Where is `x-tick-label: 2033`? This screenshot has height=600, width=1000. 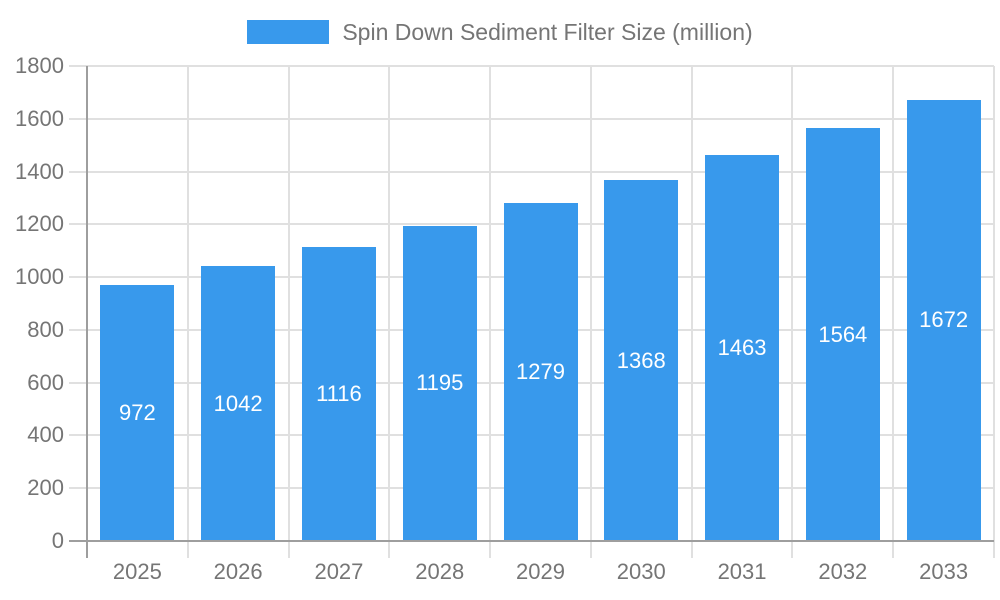
x-tick-label: 2033 is located at coordinates (944, 571).